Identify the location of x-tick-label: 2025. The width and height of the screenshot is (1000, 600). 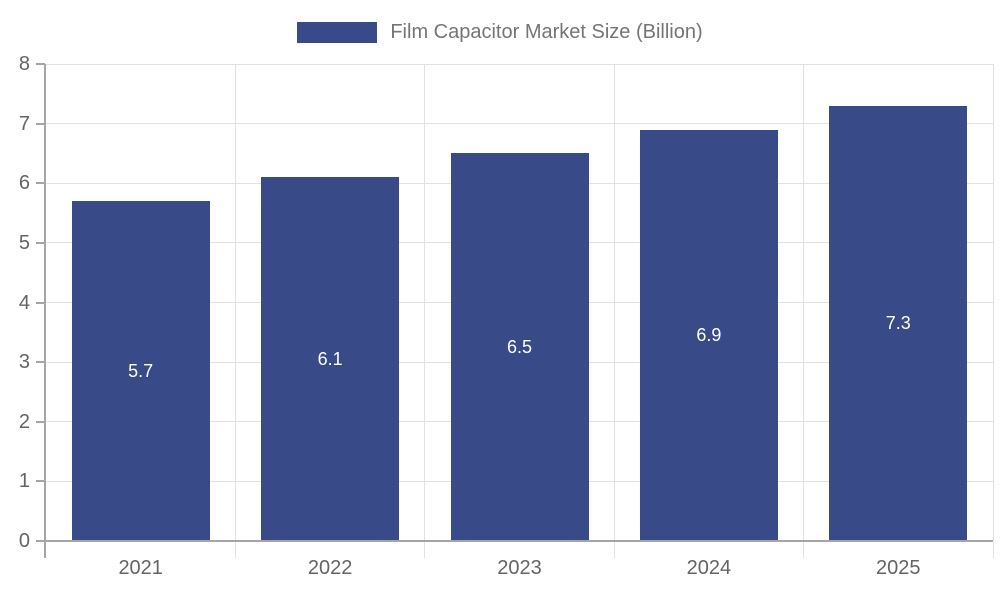
(898, 568).